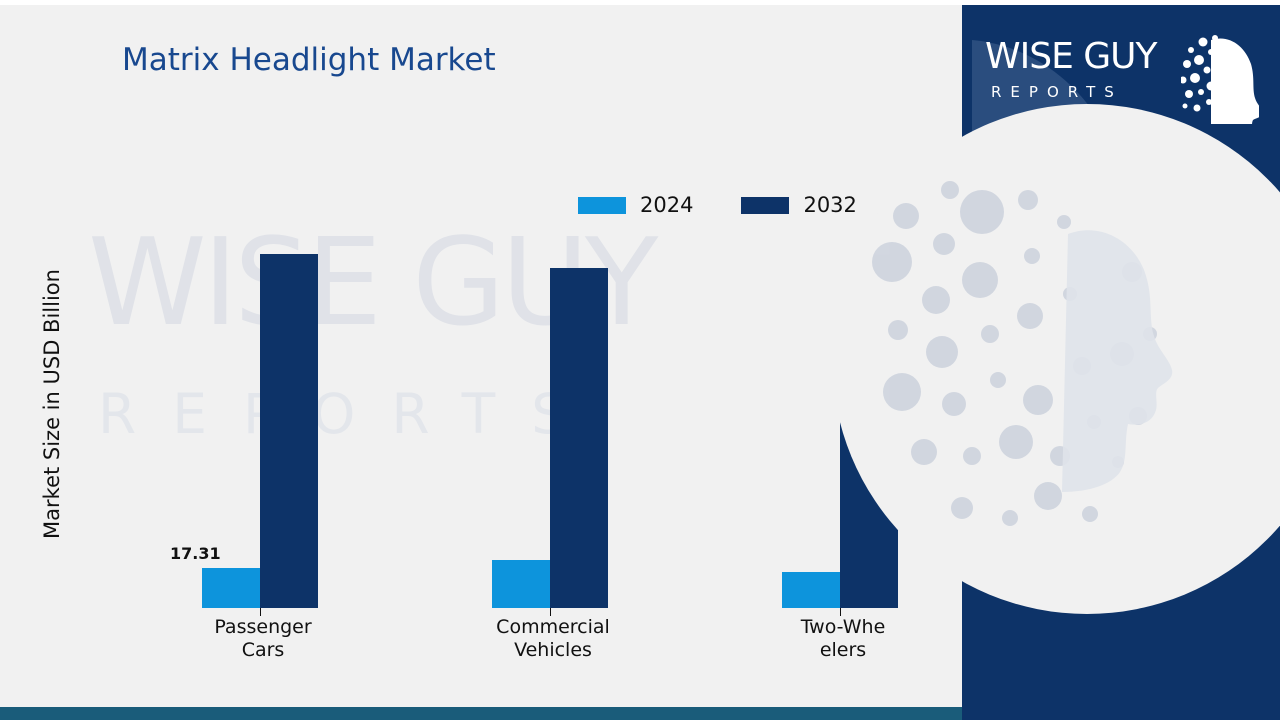  What do you see at coordinates (263, 650) in the screenshot?
I see `x-axis-label-line: Cars` at bounding box center [263, 650].